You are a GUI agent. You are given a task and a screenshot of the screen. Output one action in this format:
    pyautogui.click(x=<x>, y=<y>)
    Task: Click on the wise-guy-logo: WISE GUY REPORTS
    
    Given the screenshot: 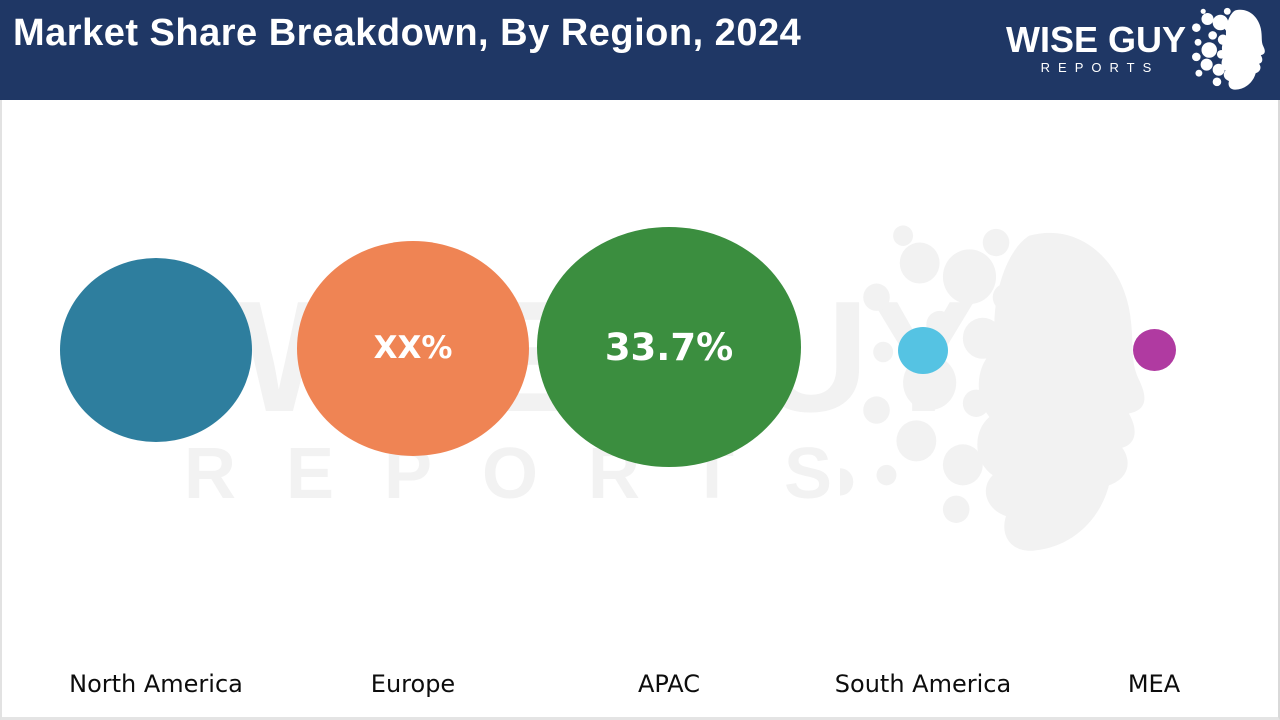 What is the action you would take?
    pyautogui.click(x=1139, y=50)
    